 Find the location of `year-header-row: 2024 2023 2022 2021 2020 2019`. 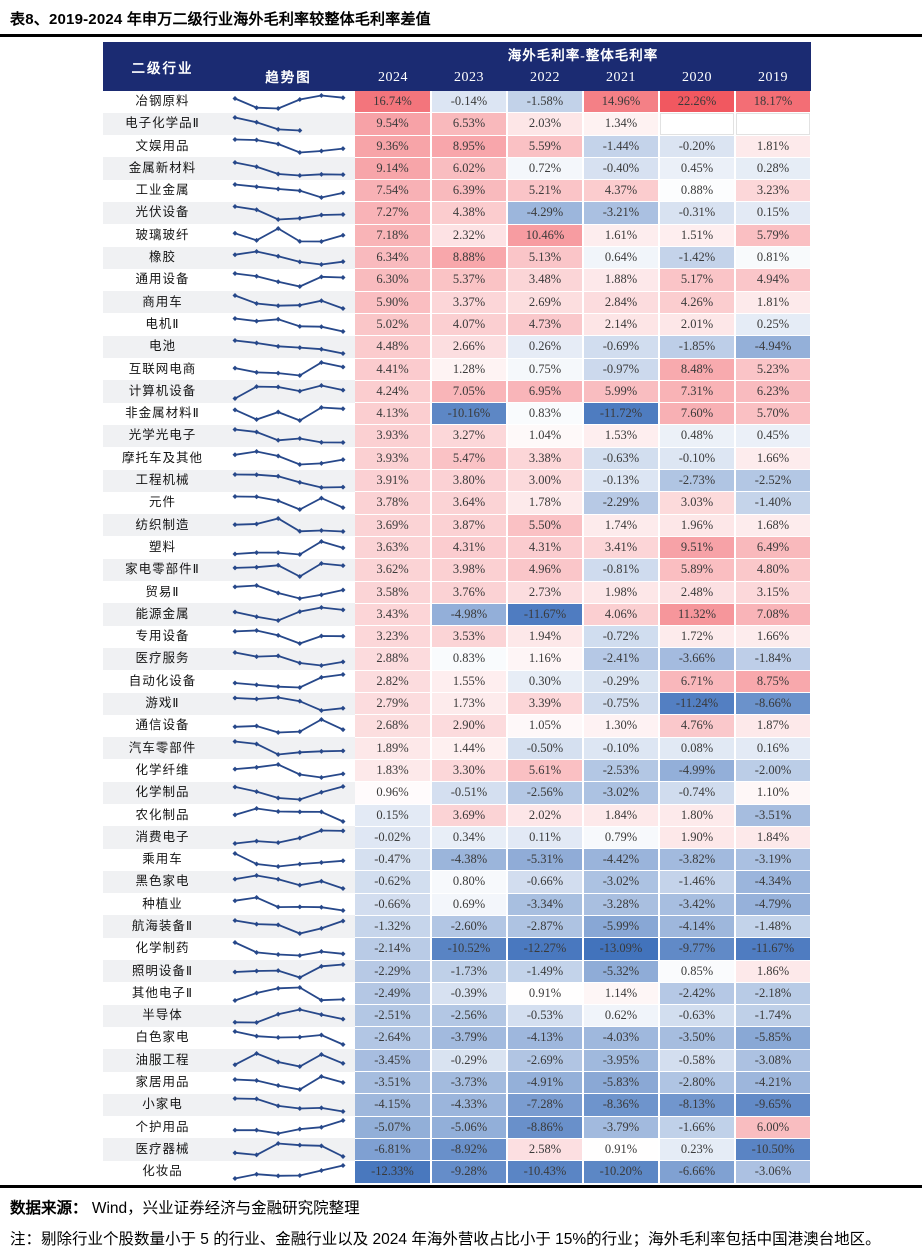

year-header-row: 2024 2023 2022 2021 2020 2019 is located at coordinates (457, 78).